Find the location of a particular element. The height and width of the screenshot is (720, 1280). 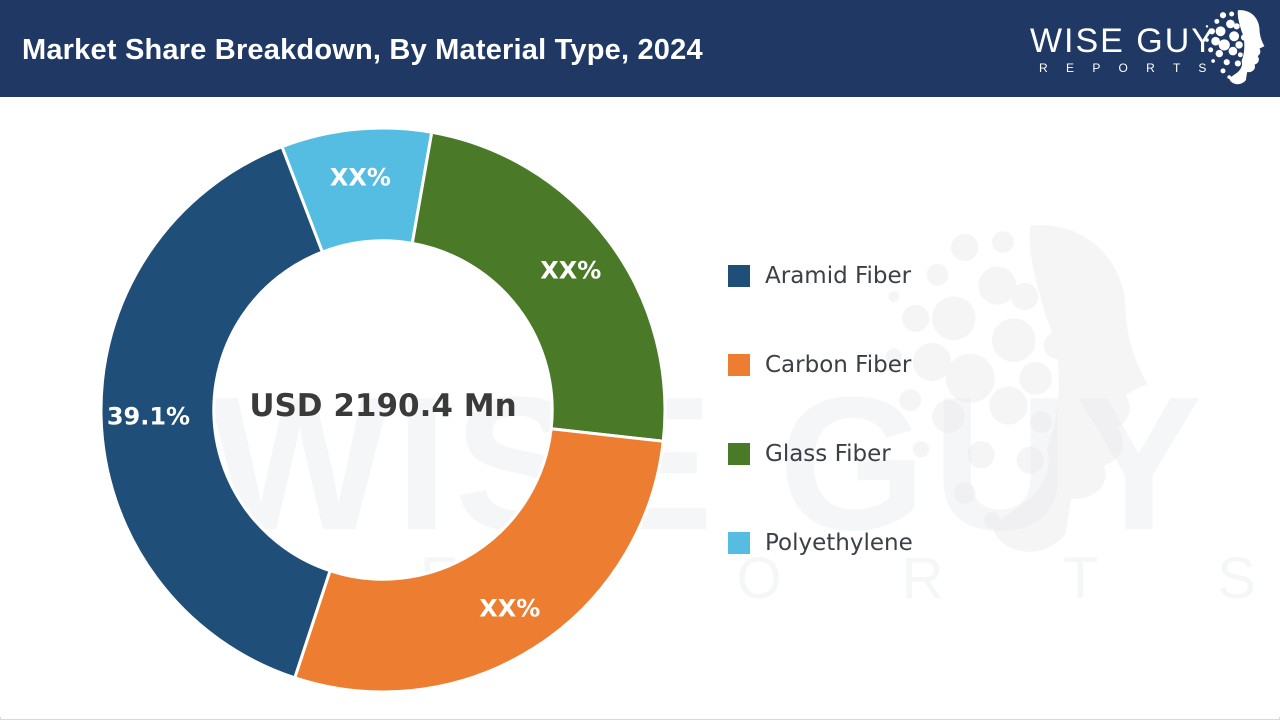

watermark-head-icon is located at coordinates (1016, 388).